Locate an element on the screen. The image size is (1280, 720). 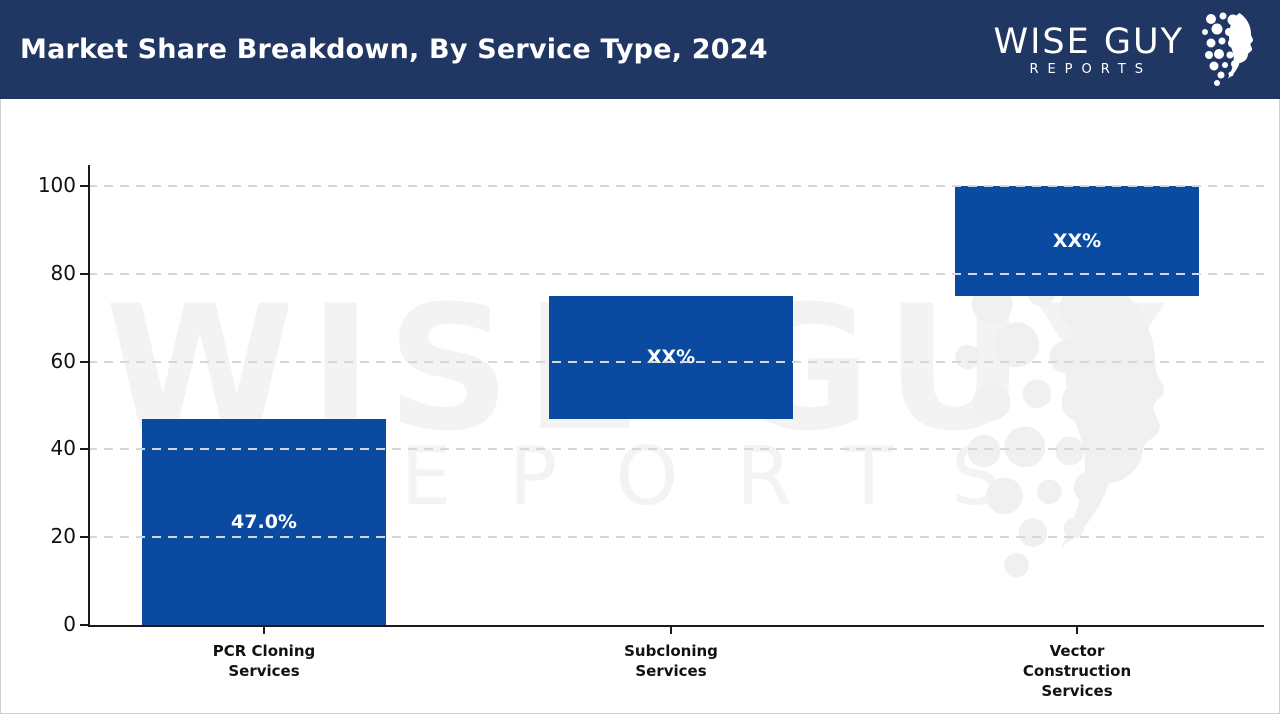
wiseguy-face-icon is located at coordinates (1228, 49).